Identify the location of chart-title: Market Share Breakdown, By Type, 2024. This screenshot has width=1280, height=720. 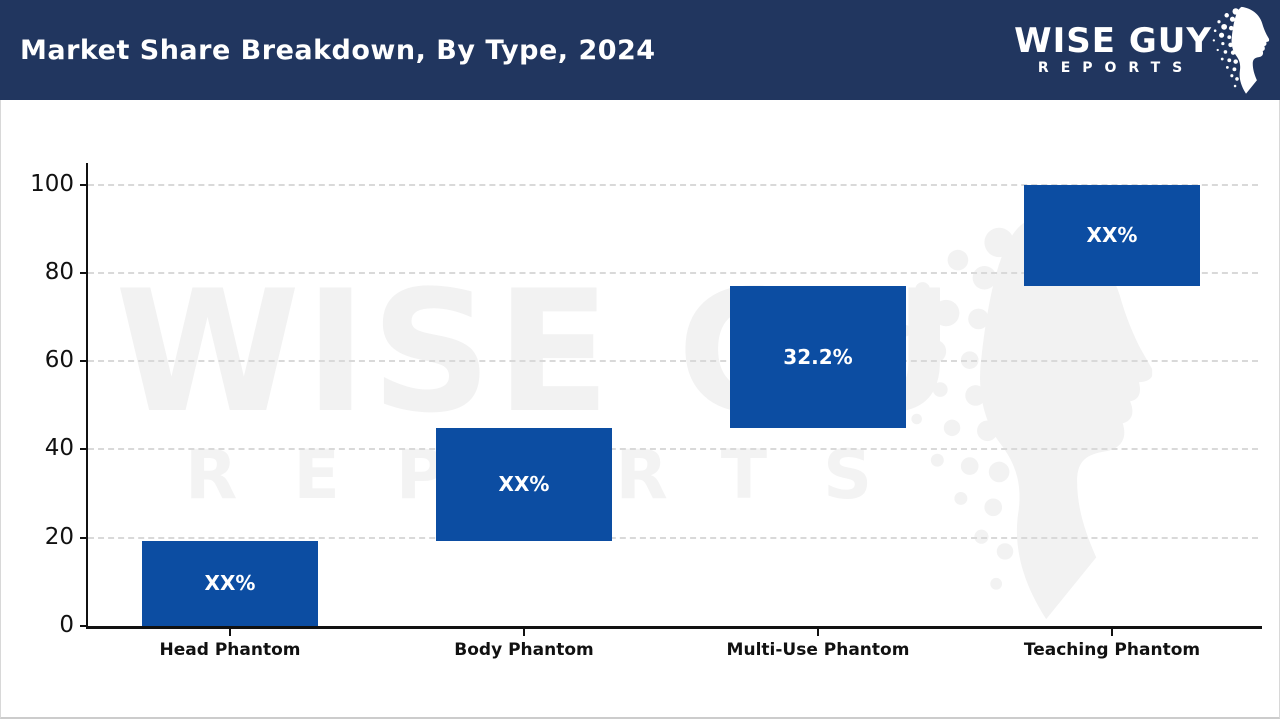
(338, 50).